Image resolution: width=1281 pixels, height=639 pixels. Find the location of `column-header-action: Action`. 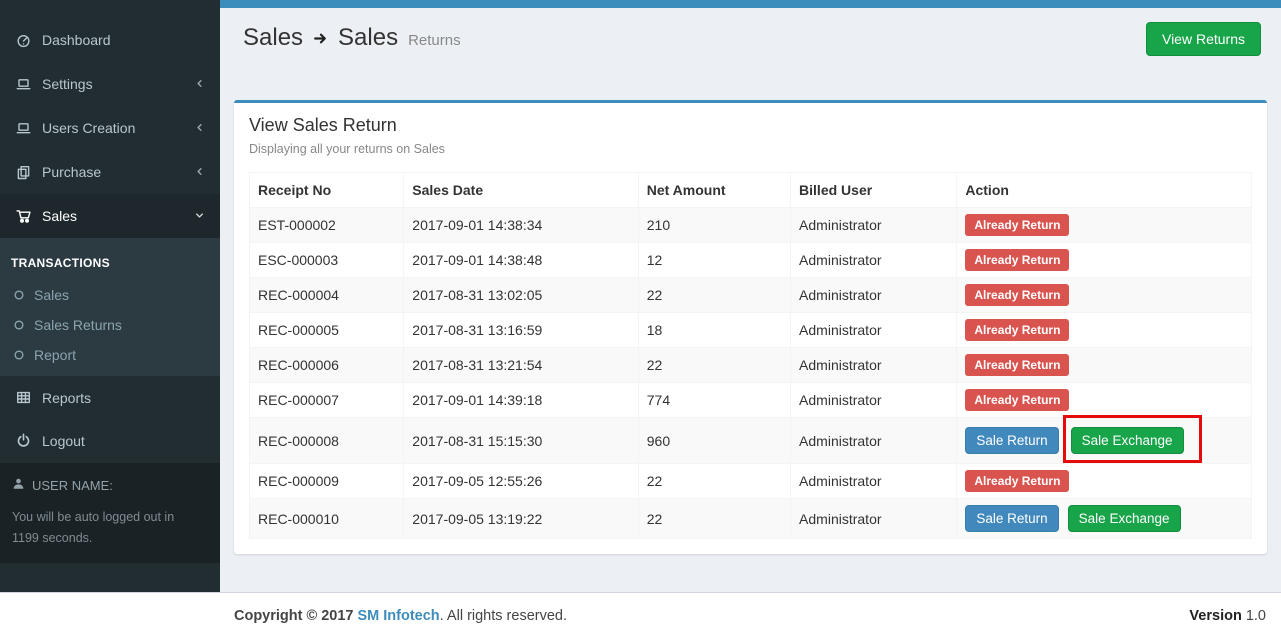

column-header-action: Action is located at coordinates (1104, 190).